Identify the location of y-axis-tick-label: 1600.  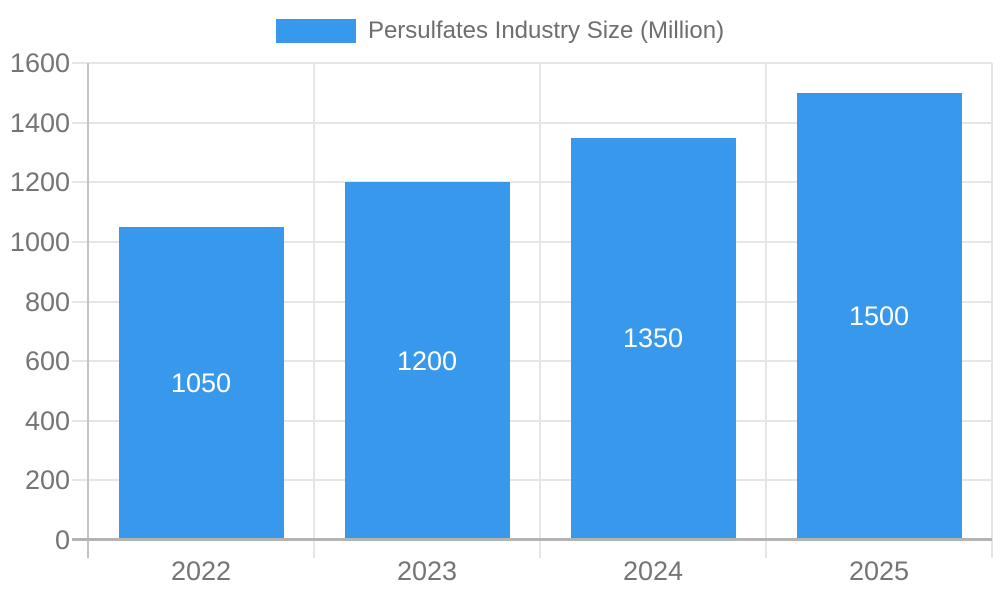
(39, 63).